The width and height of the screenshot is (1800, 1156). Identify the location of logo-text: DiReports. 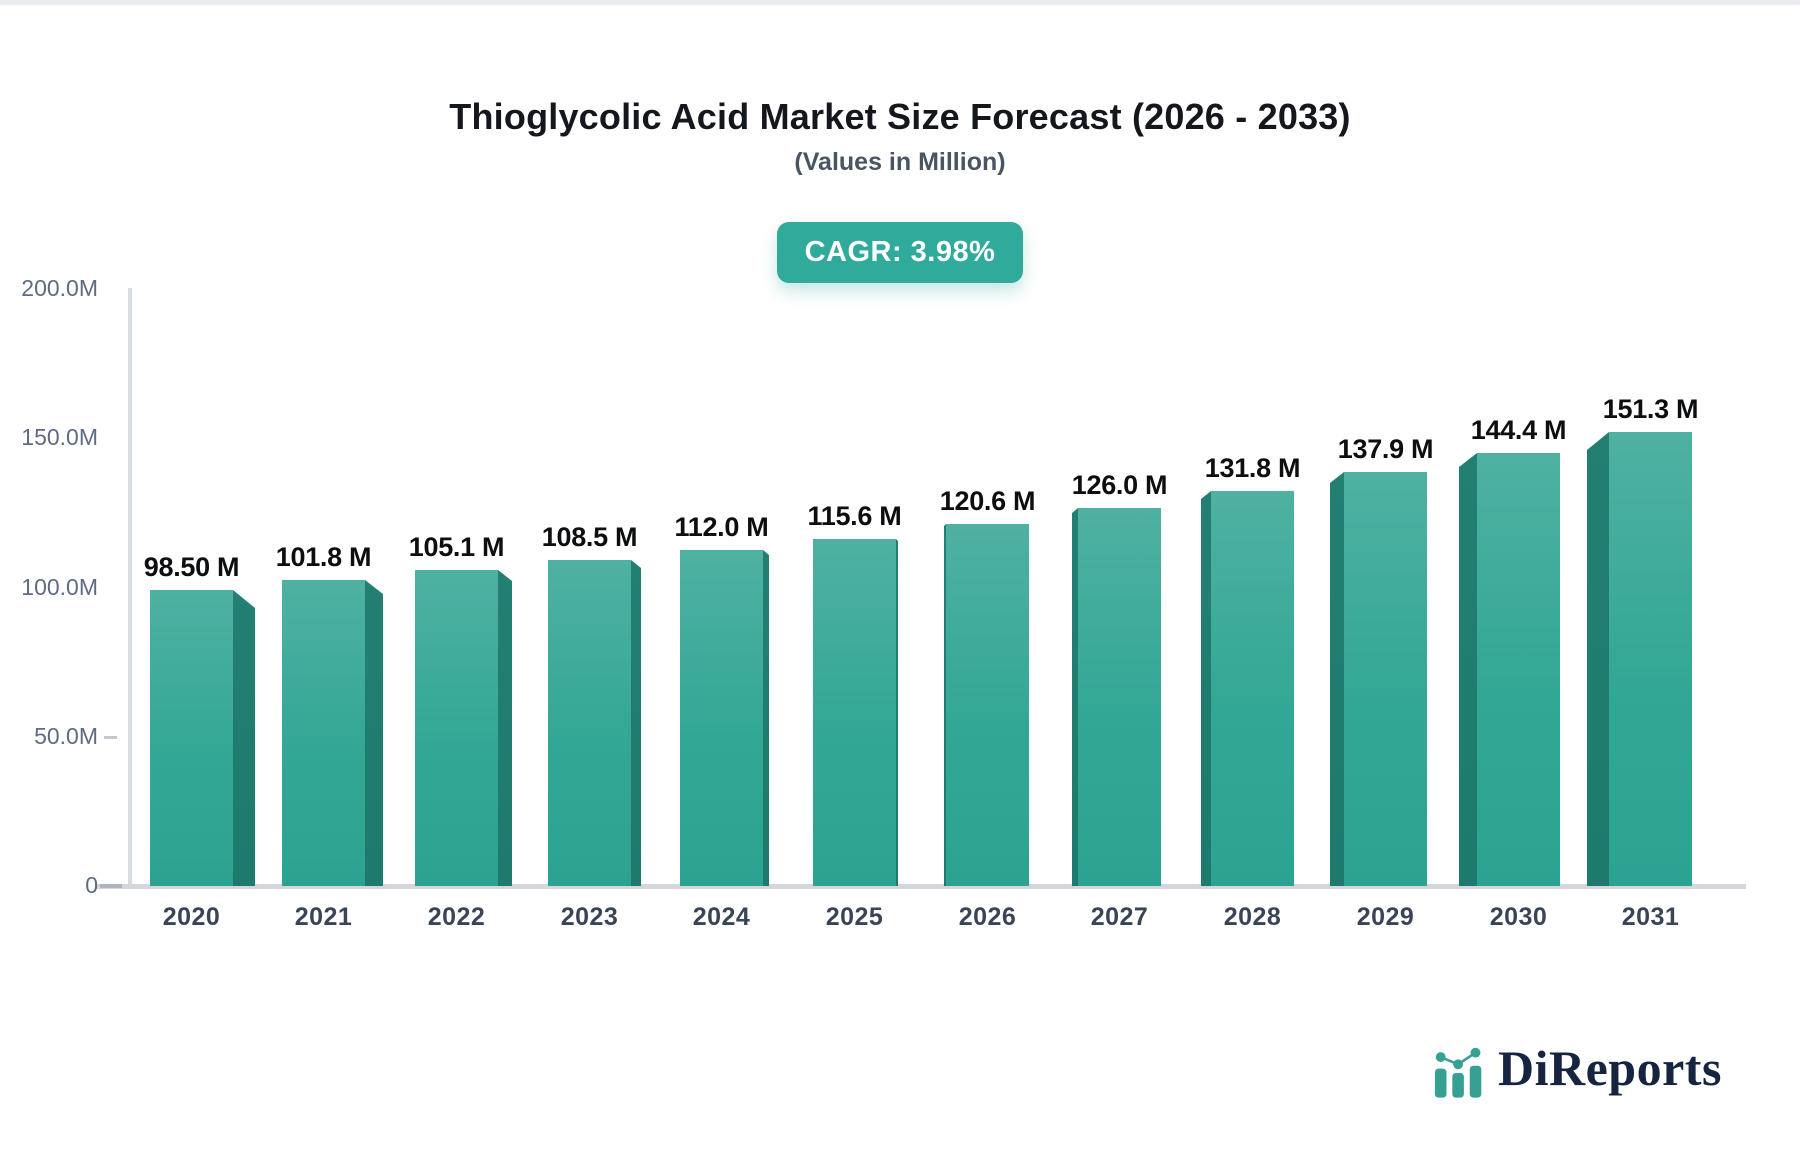
(1610, 1068).